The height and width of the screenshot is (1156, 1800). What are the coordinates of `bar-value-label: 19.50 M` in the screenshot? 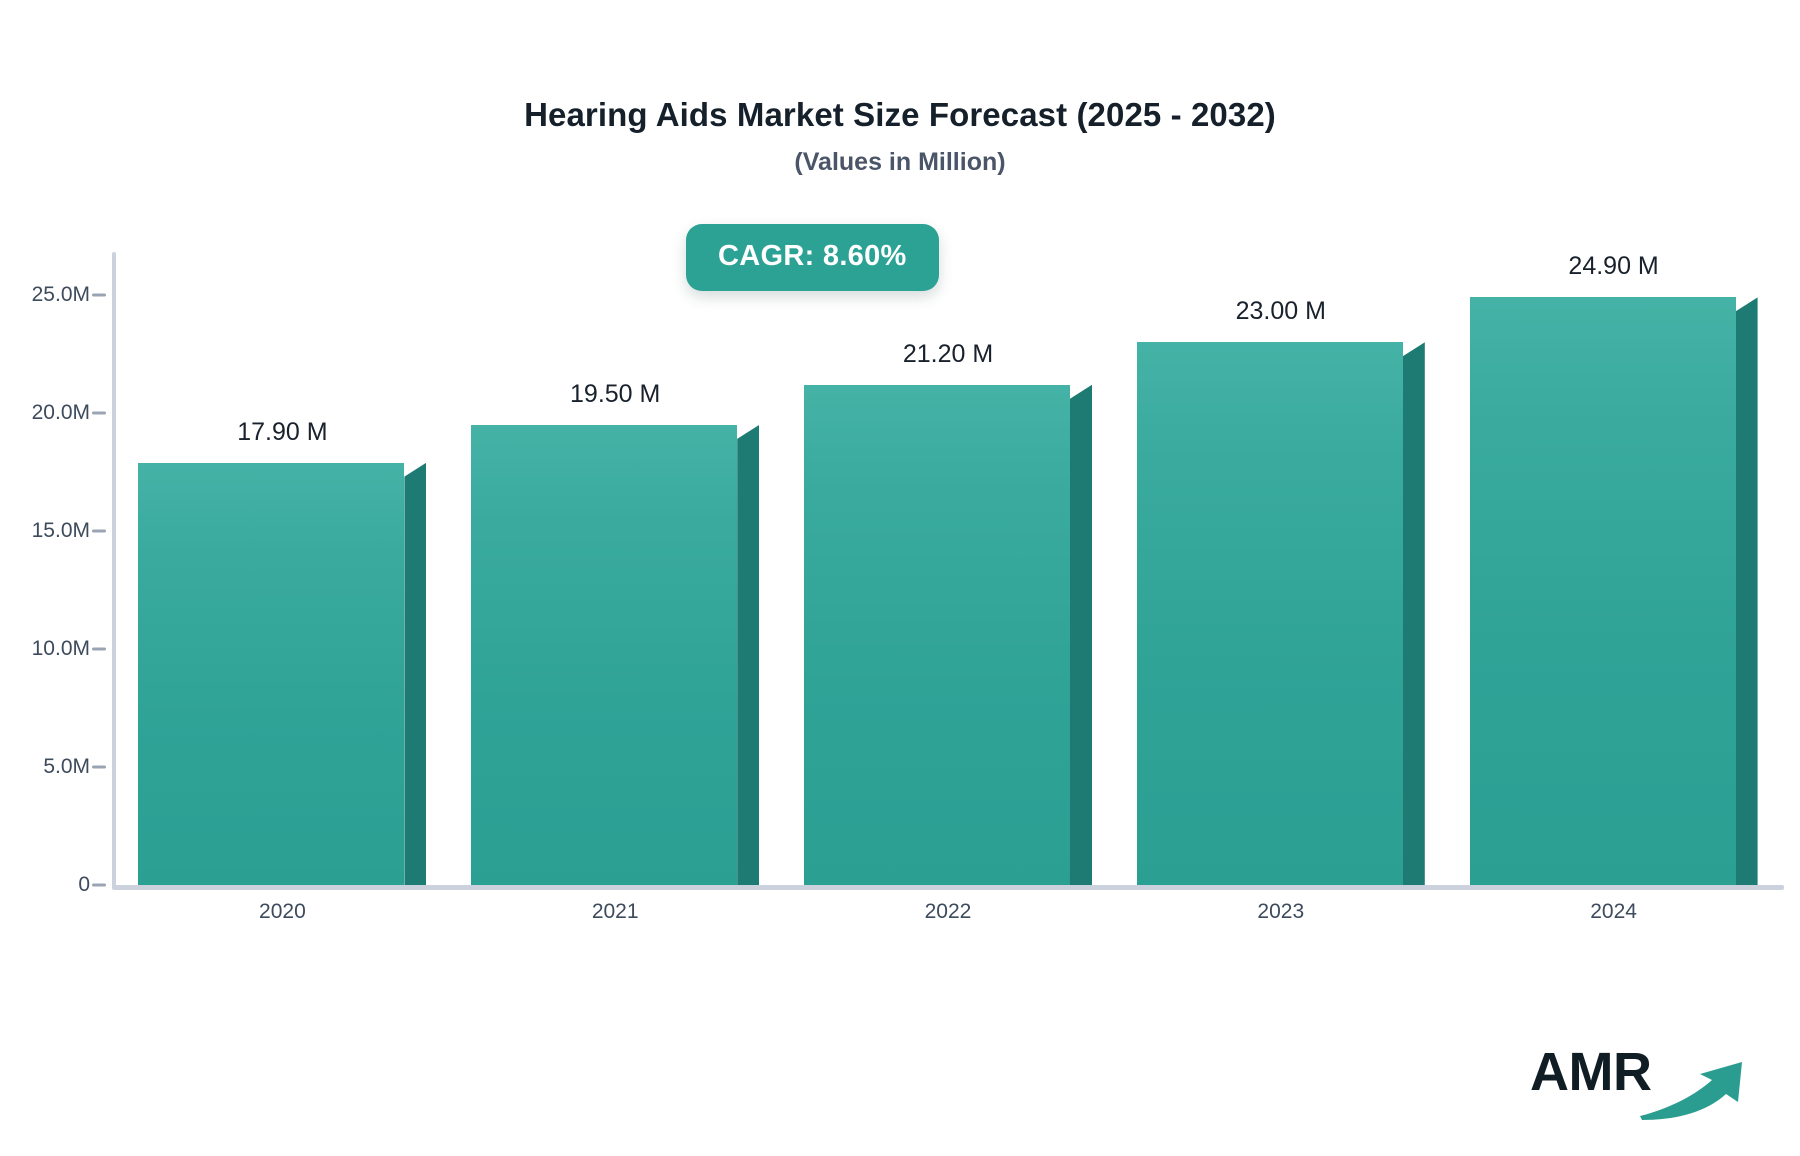 It's located at (615, 393).